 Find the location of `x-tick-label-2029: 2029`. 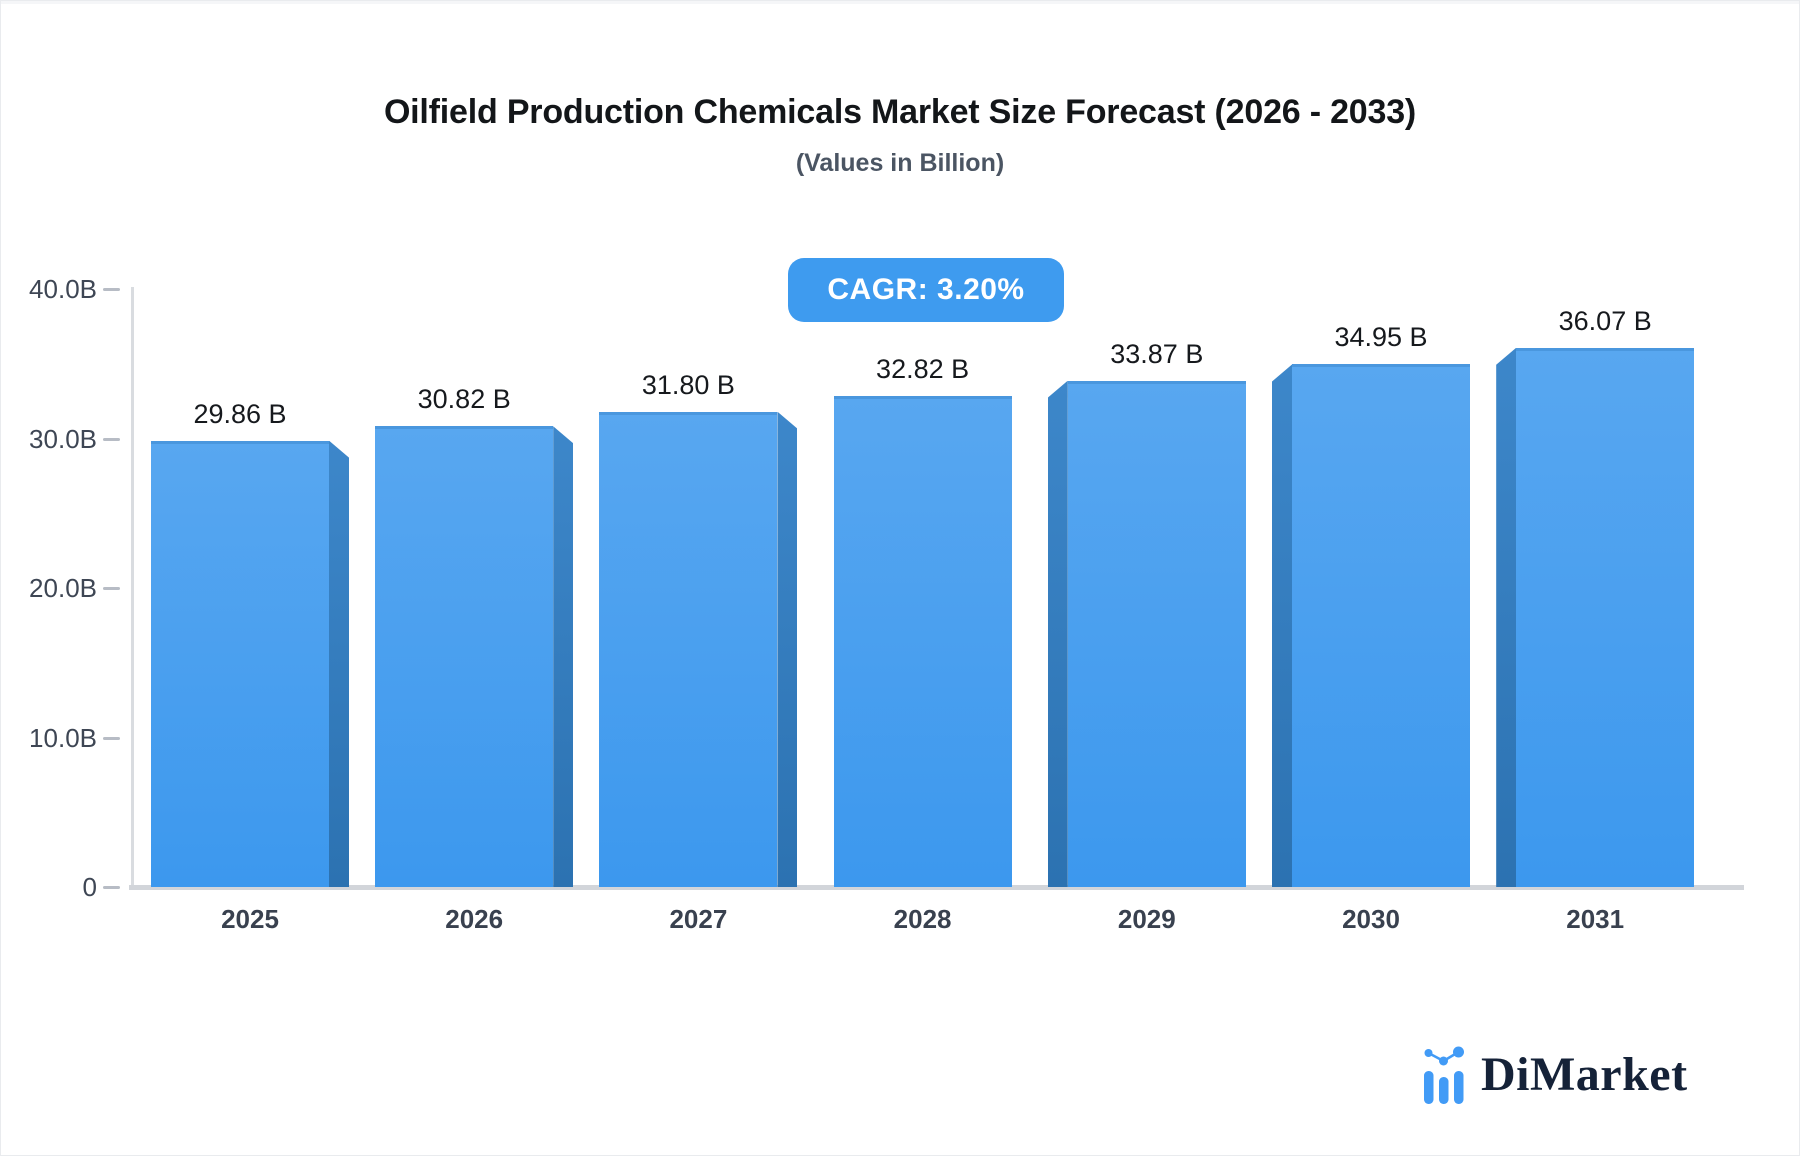

x-tick-label-2029: 2029 is located at coordinates (1146, 919).